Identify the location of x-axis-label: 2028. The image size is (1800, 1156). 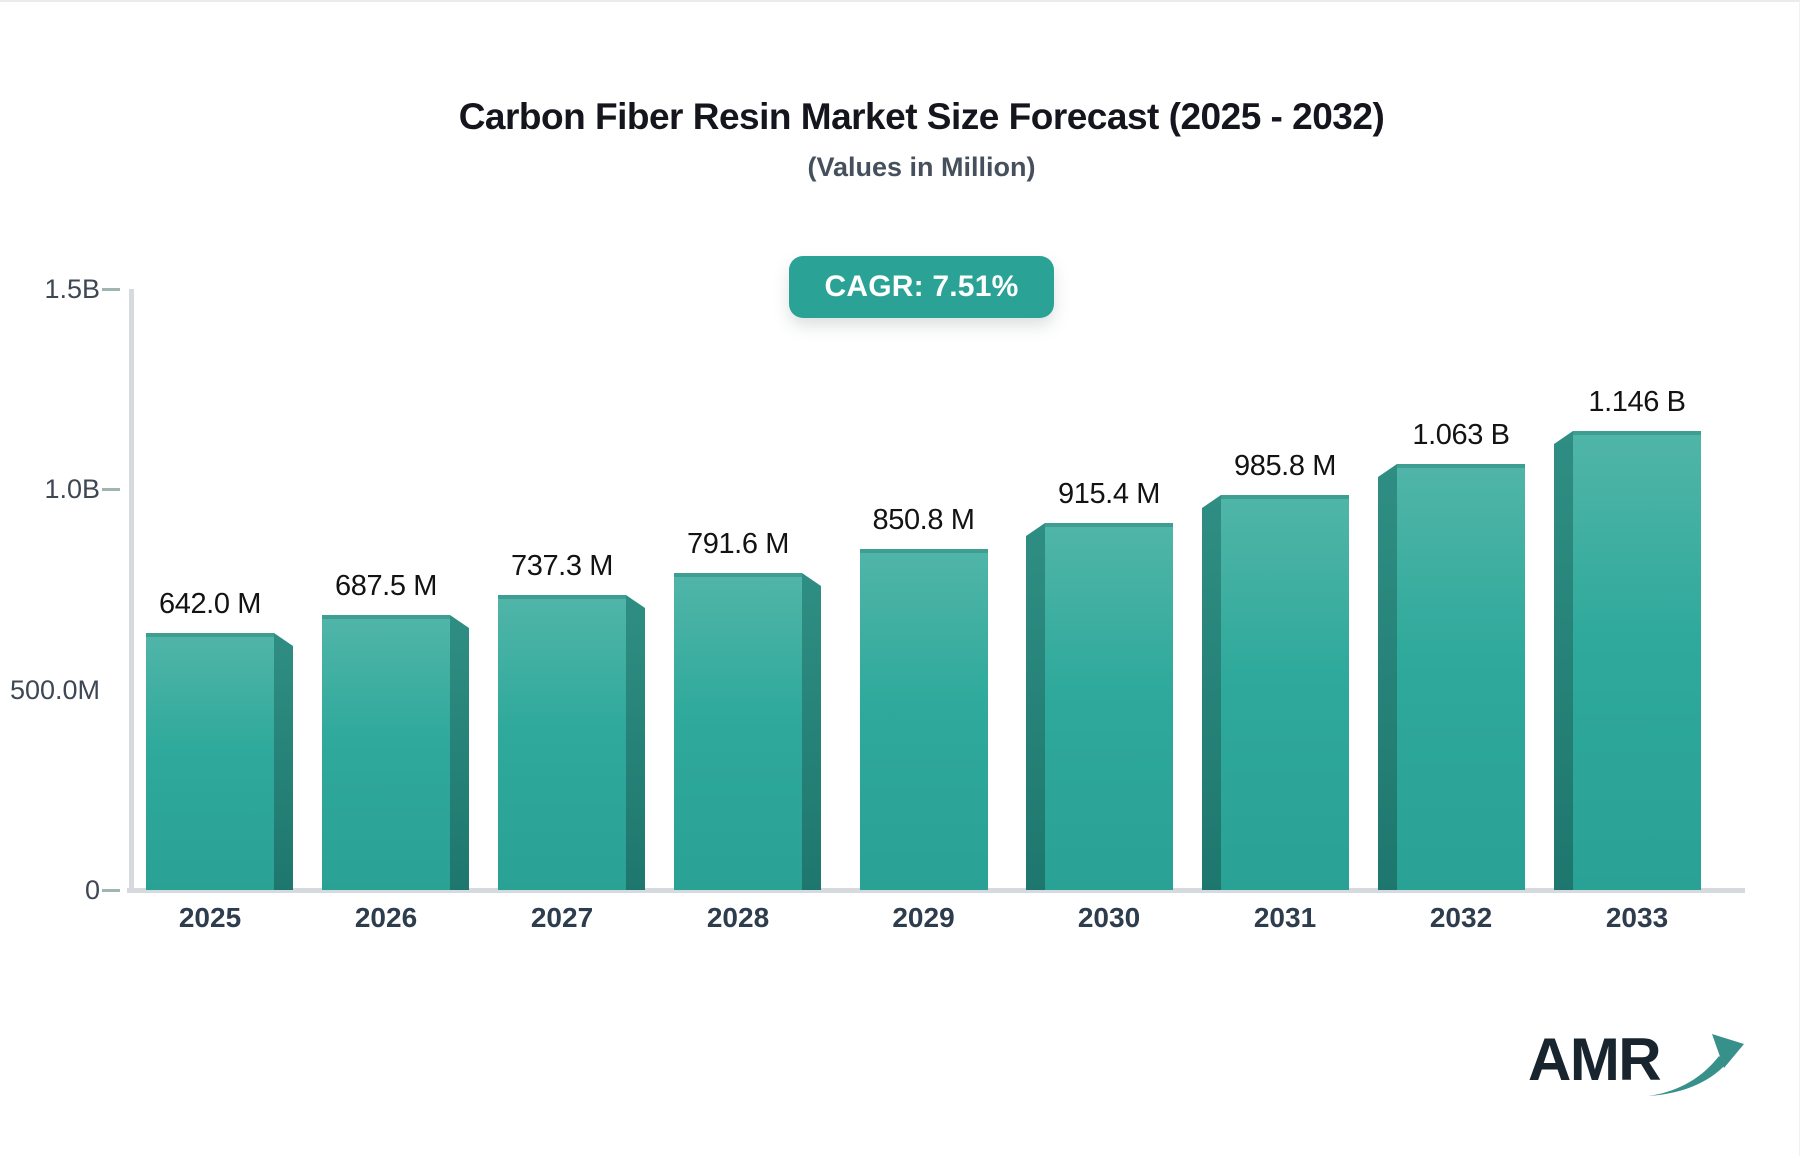
(738, 917).